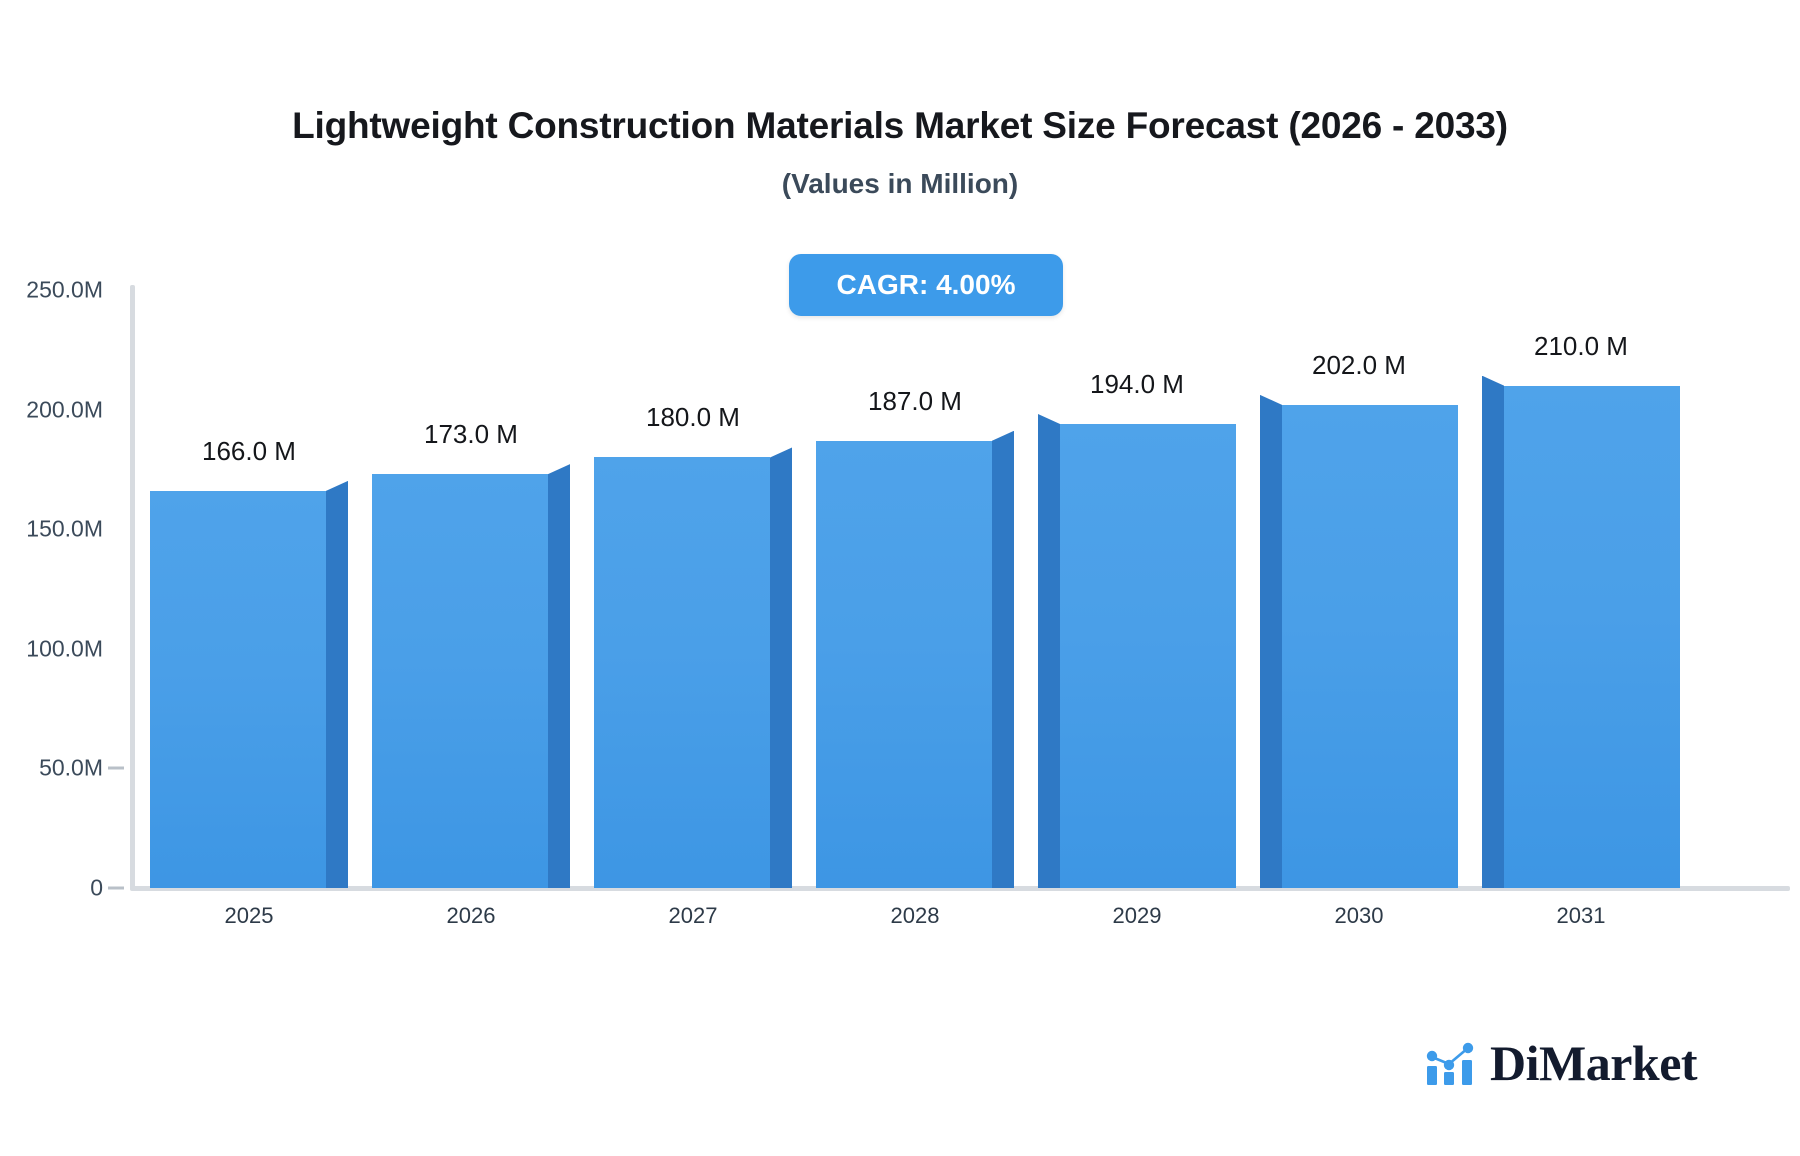  I want to click on bar-value-label: 180.0 M, so click(693, 417).